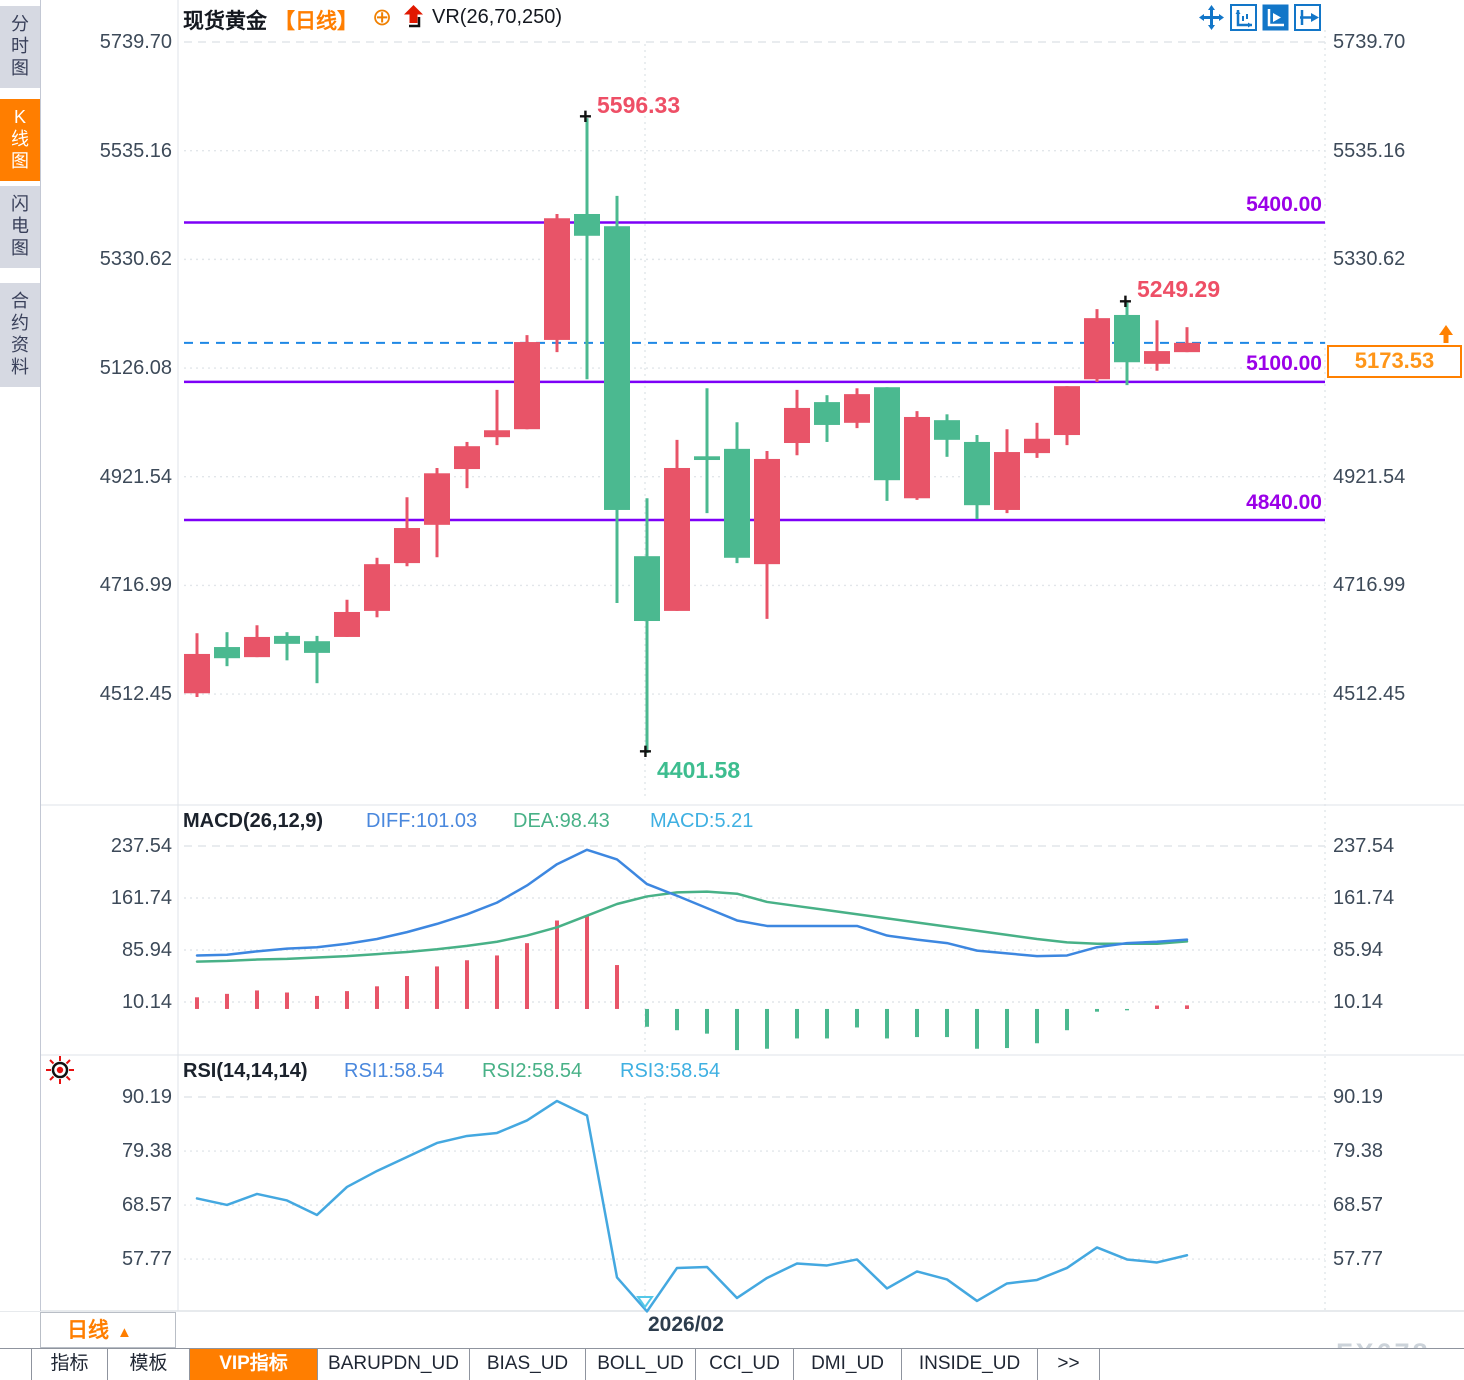  I want to click on sidebar-tab-label: K线图, so click(20, 139).